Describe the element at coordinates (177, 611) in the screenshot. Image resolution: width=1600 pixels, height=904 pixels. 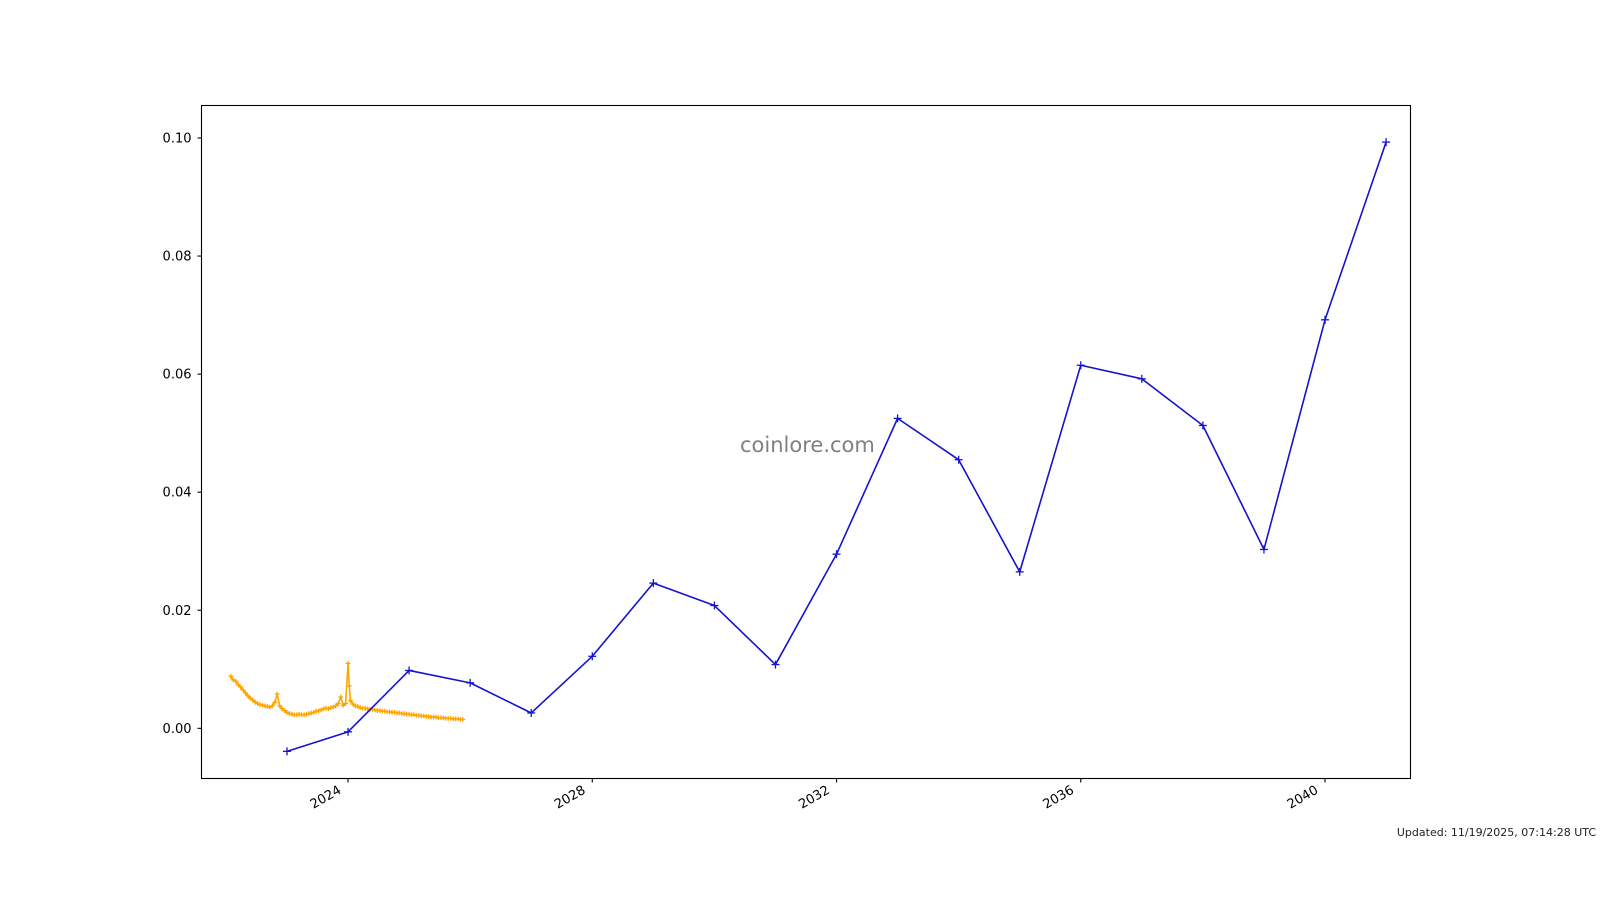
I see `y-tick-label: 0.02` at that location.